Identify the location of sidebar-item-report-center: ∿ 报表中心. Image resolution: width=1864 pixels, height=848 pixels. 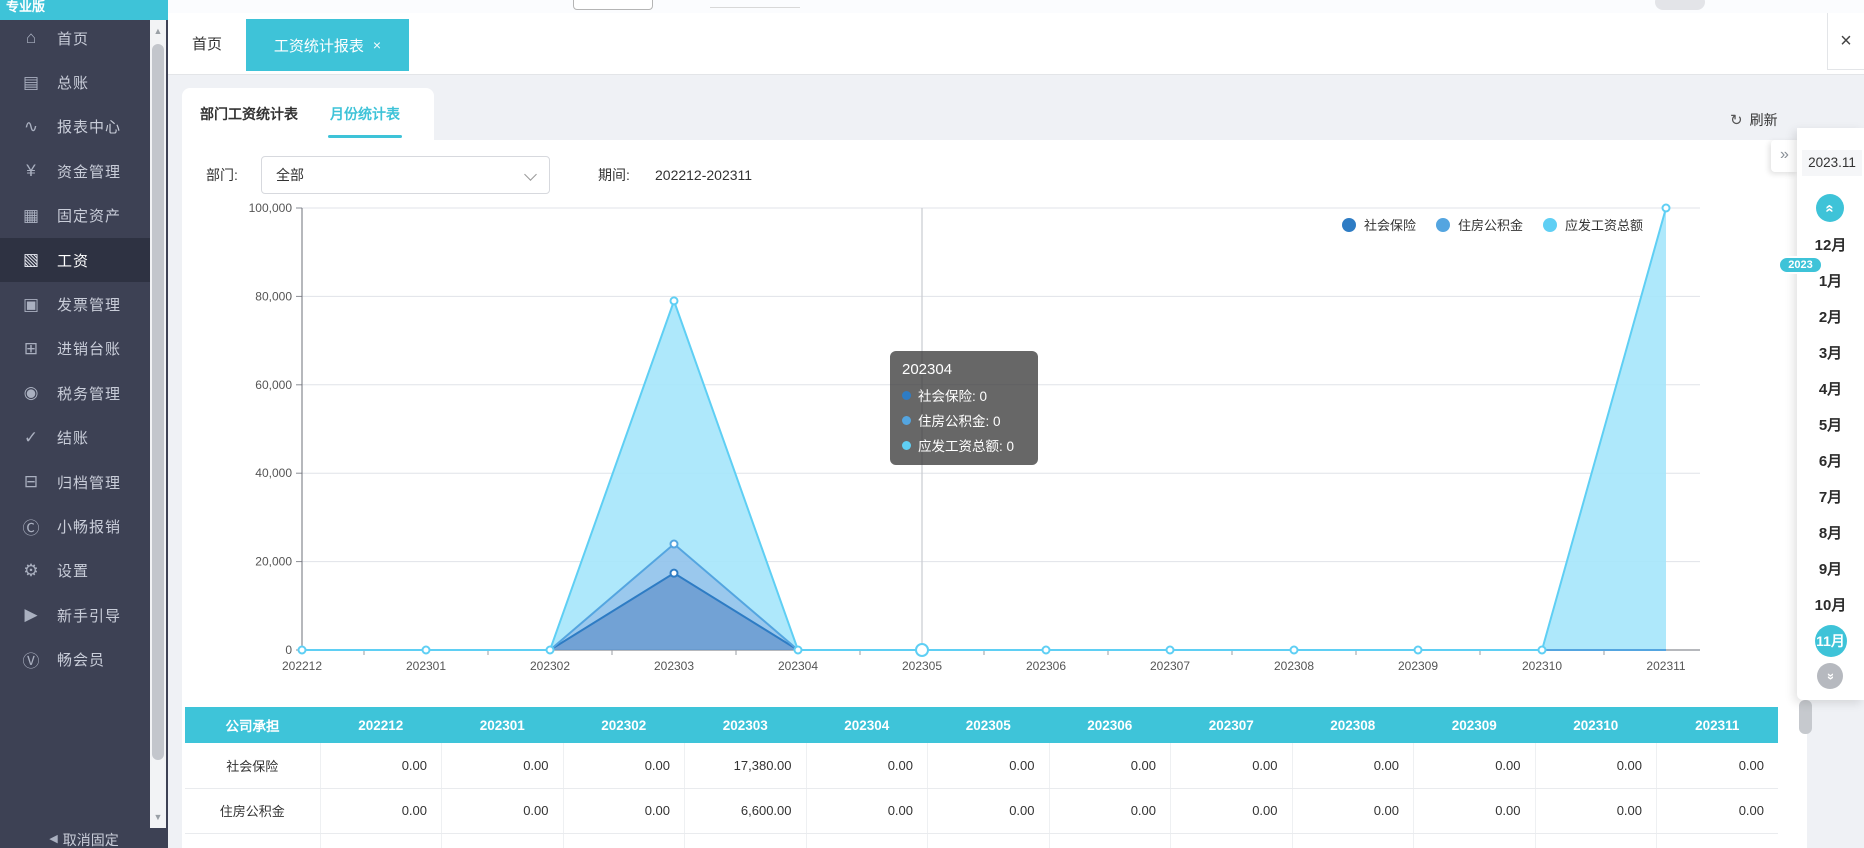
(75, 127).